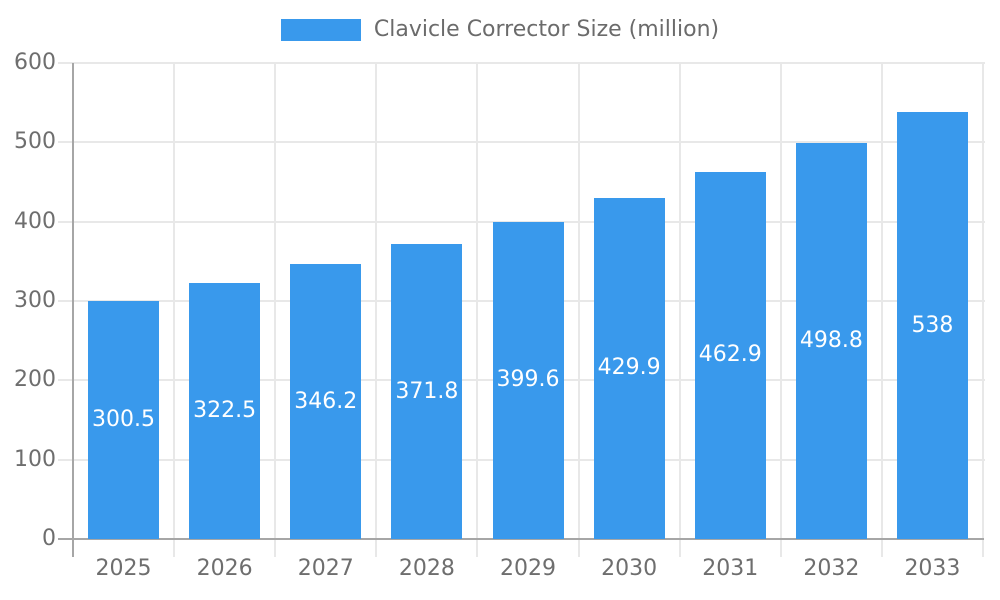 Image resolution: width=1000 pixels, height=600 pixels. What do you see at coordinates (320, 30) in the screenshot?
I see `legend-swatch-icon` at bounding box center [320, 30].